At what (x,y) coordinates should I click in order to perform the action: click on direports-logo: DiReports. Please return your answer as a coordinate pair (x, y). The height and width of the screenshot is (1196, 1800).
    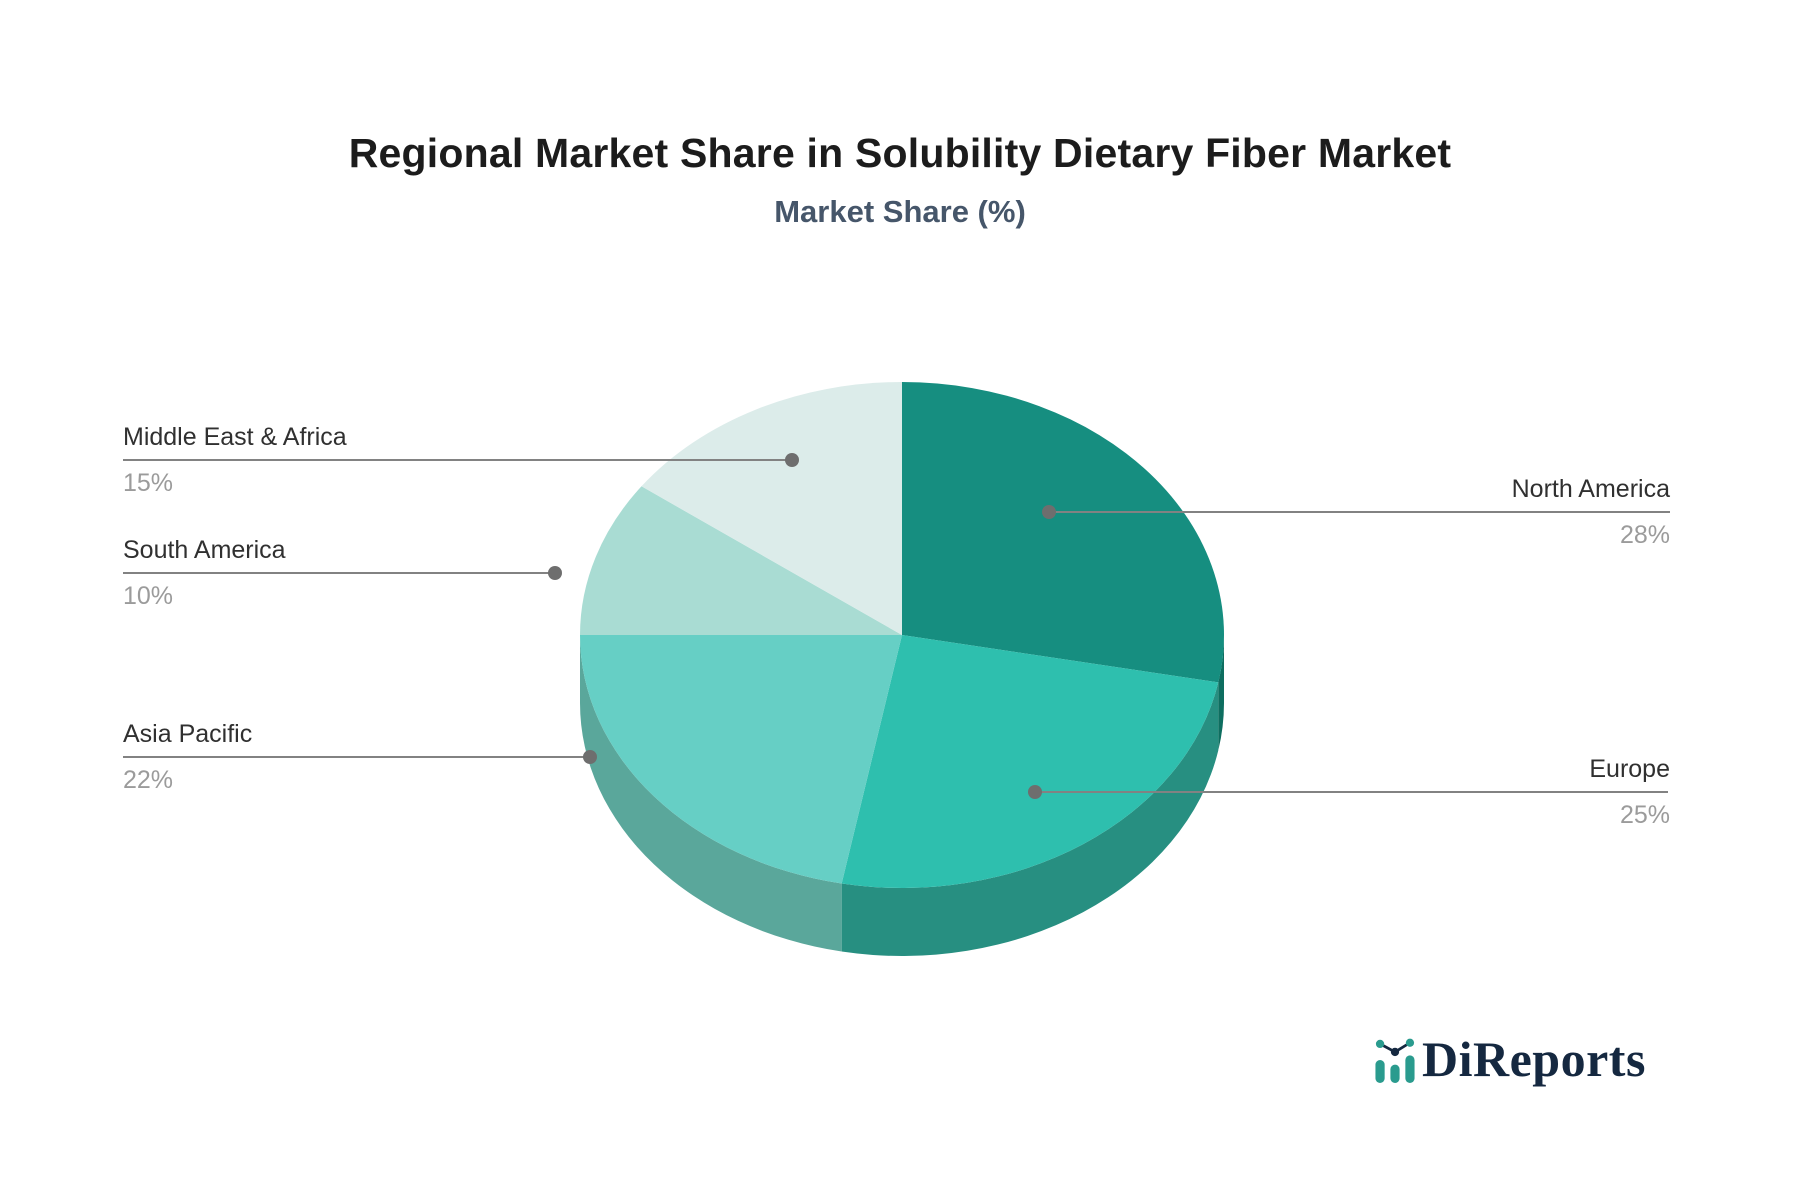
    Looking at the image, I should click on (1510, 1059).